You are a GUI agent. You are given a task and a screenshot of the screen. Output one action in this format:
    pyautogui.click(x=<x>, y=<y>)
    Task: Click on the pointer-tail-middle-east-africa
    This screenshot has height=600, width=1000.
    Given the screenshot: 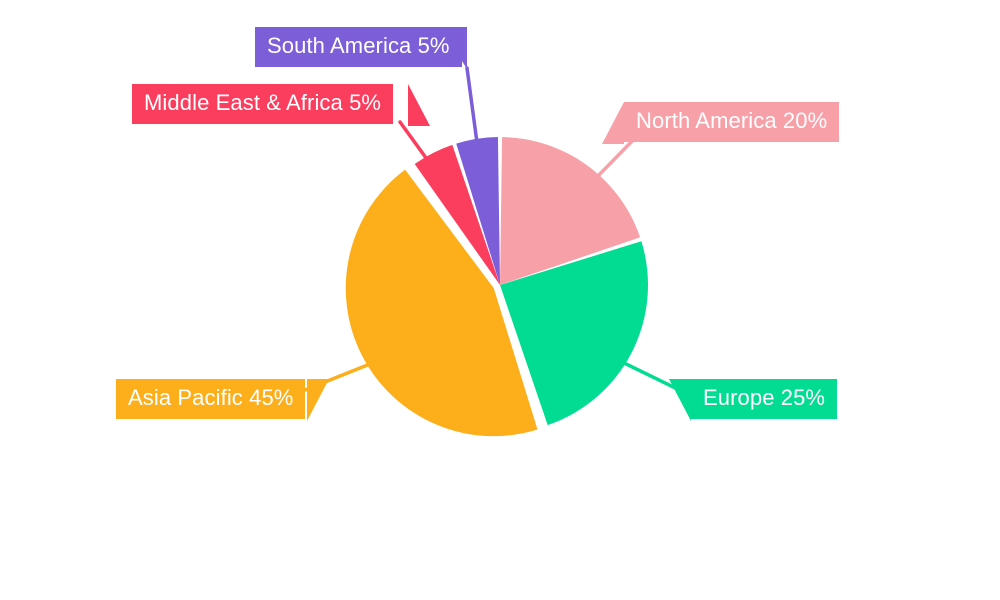 What is the action you would take?
    pyautogui.click(x=419, y=105)
    